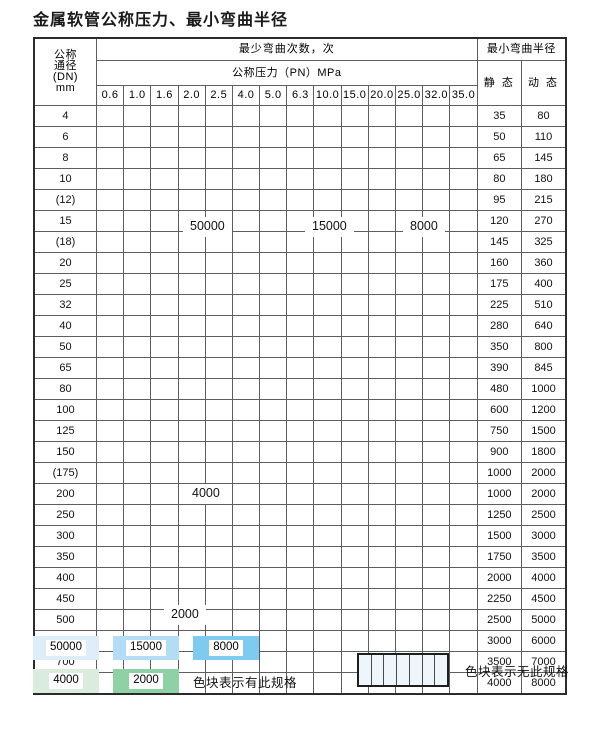  I want to click on cell-static-radius: 1750, so click(499, 557).